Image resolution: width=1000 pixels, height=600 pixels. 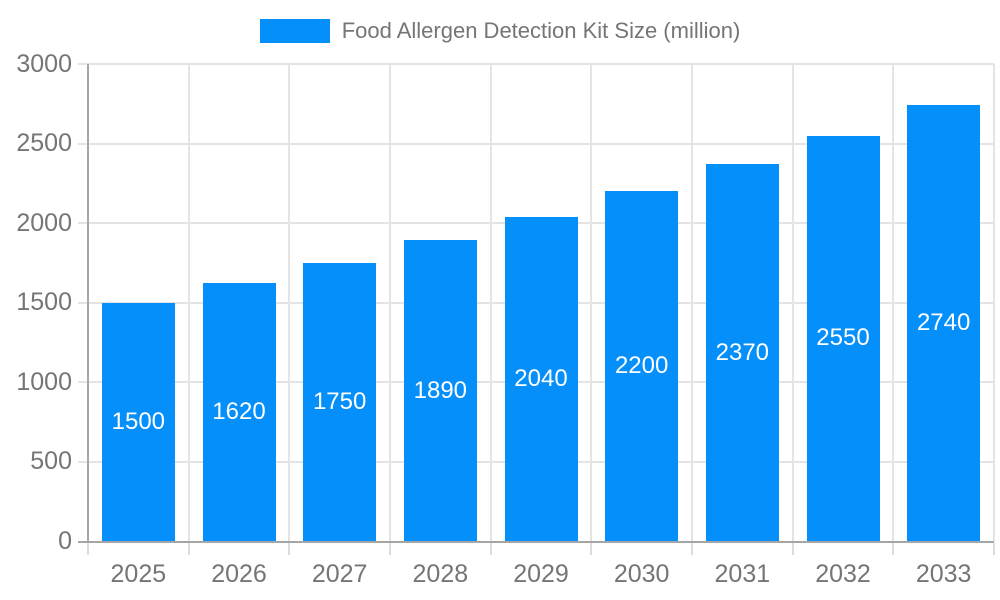 What do you see at coordinates (51, 461) in the screenshot?
I see `y-axis-label: 500` at bounding box center [51, 461].